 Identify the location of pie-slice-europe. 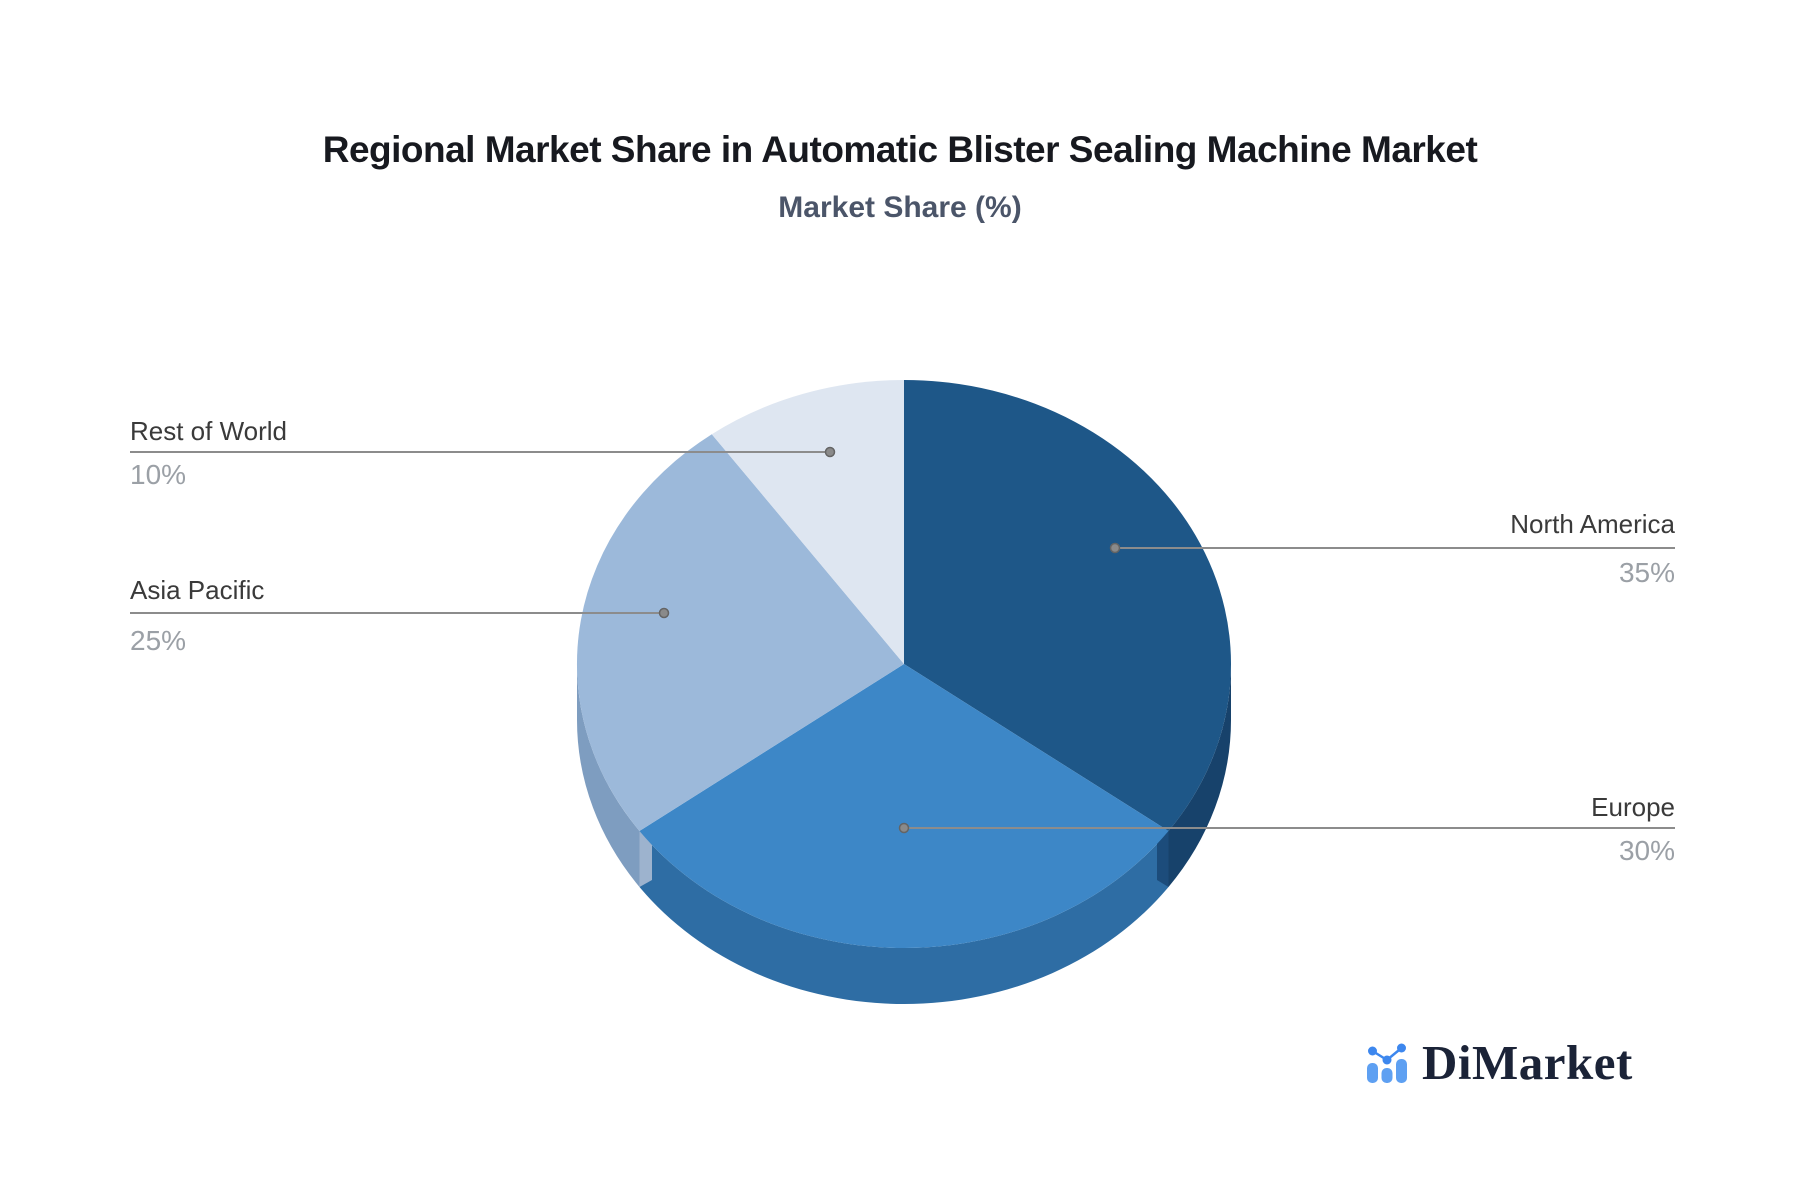
(904, 806).